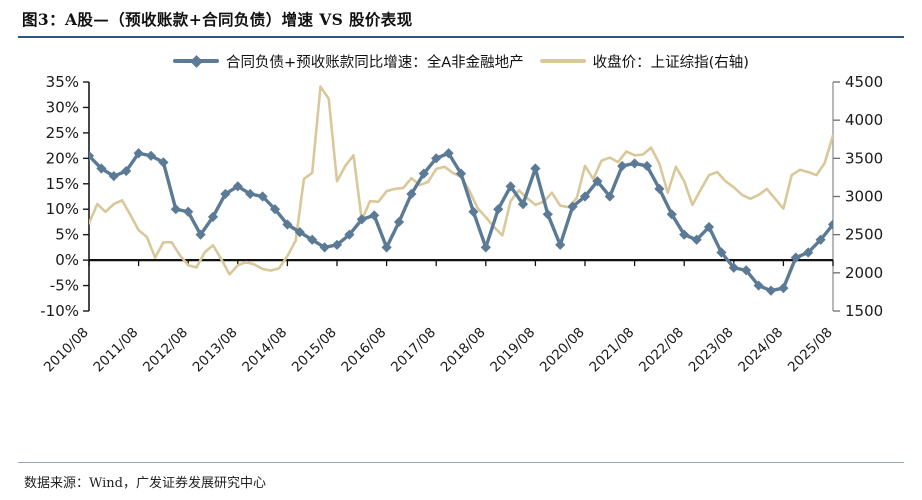  Describe the element at coordinates (64, 286) in the screenshot. I see `left-axis-tick-label: -5%` at that location.